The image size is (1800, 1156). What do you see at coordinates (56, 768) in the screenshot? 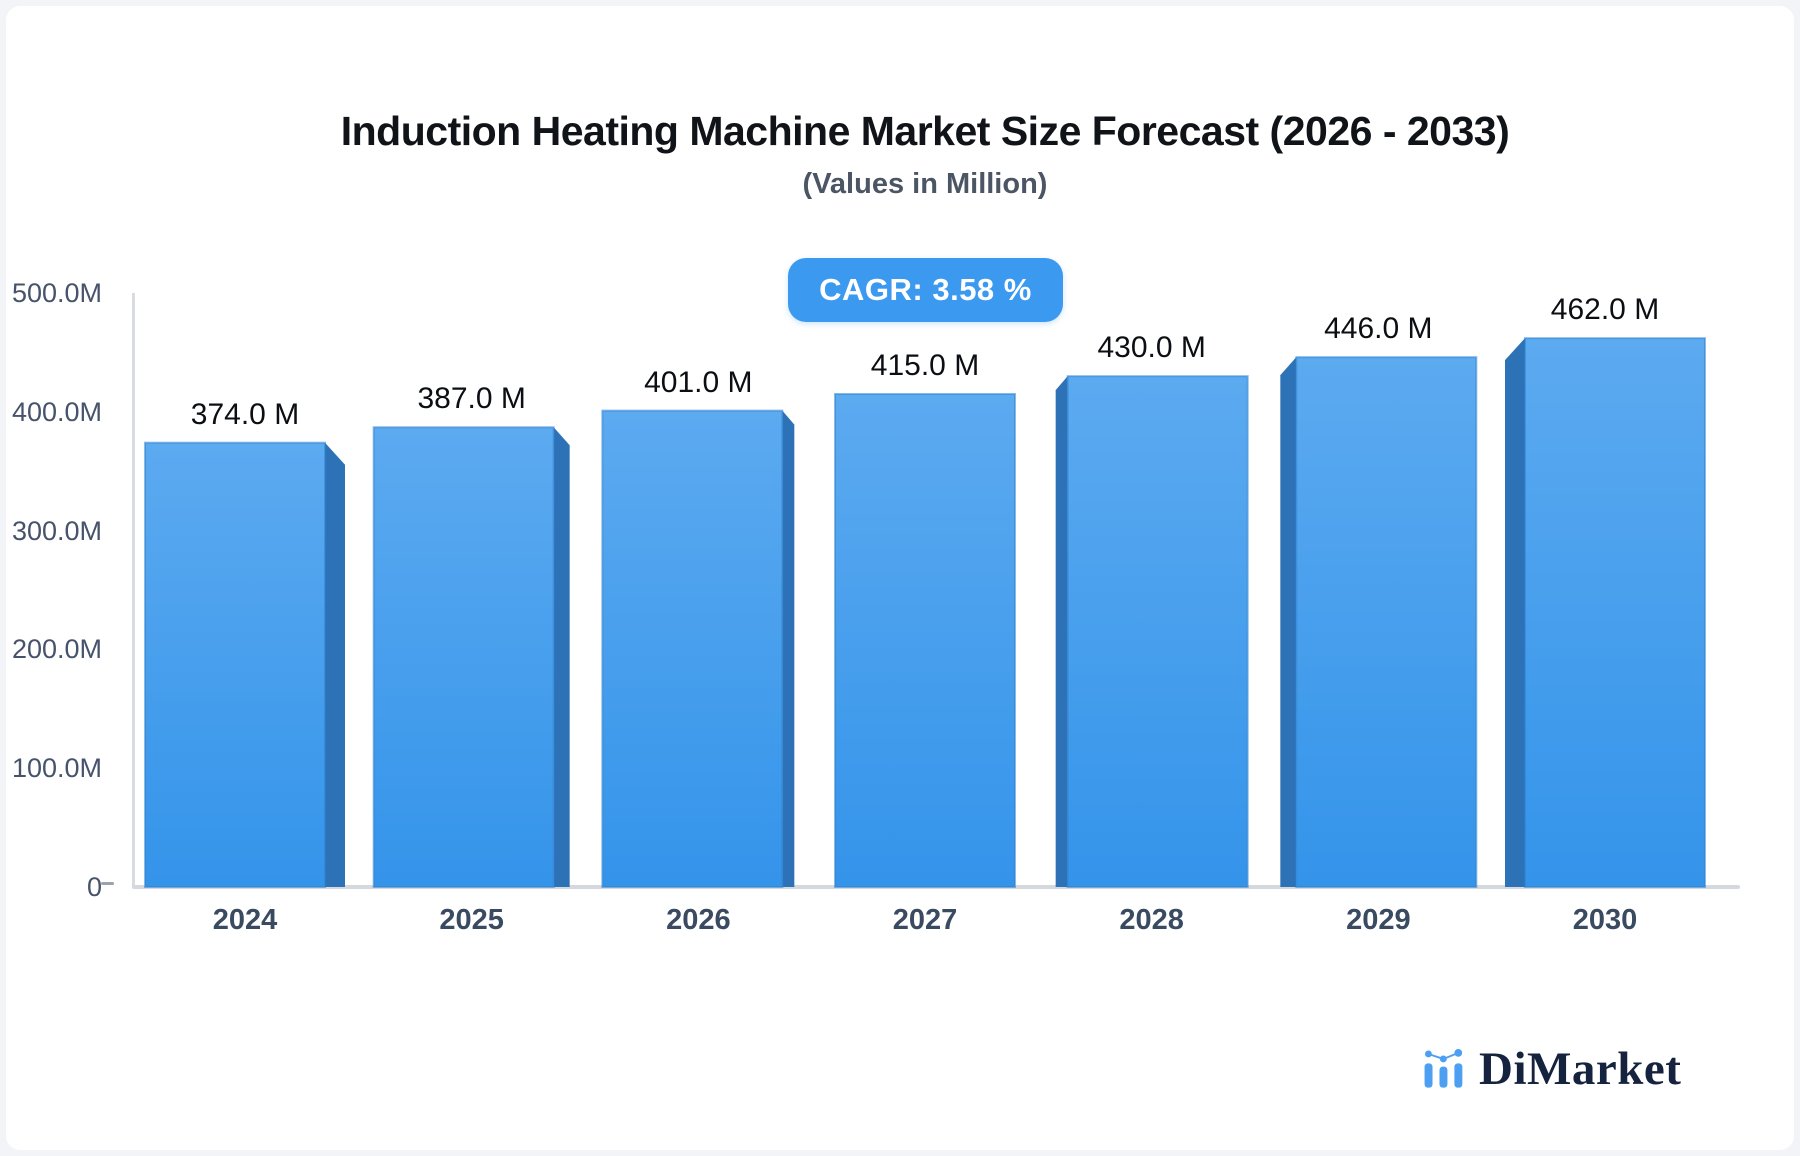
I see `y-axis-label-100.0M: 100.0M` at bounding box center [56, 768].